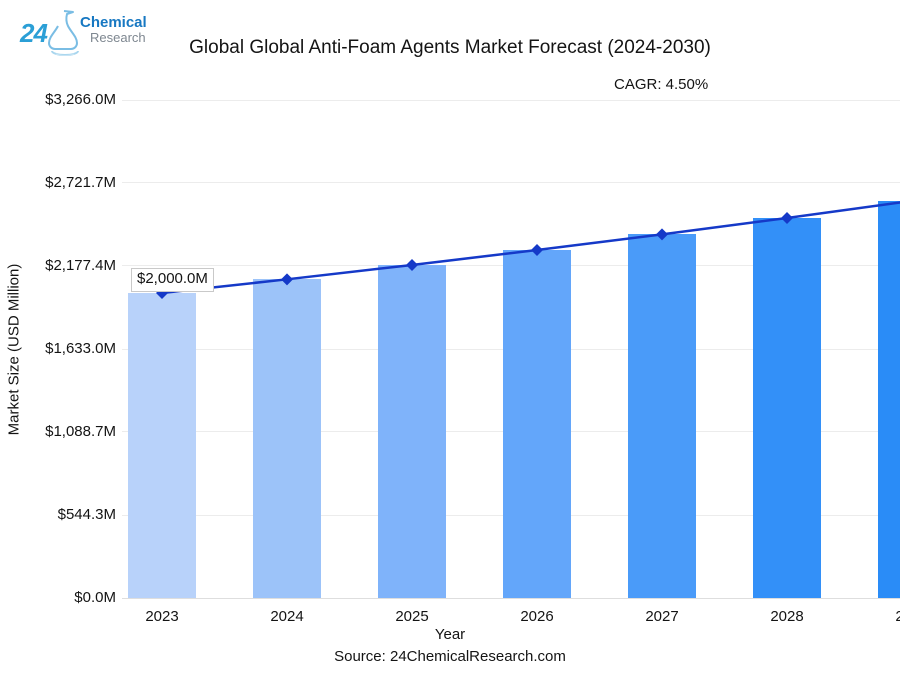 The width and height of the screenshot is (900, 680). I want to click on bar-2025, so click(412, 431).